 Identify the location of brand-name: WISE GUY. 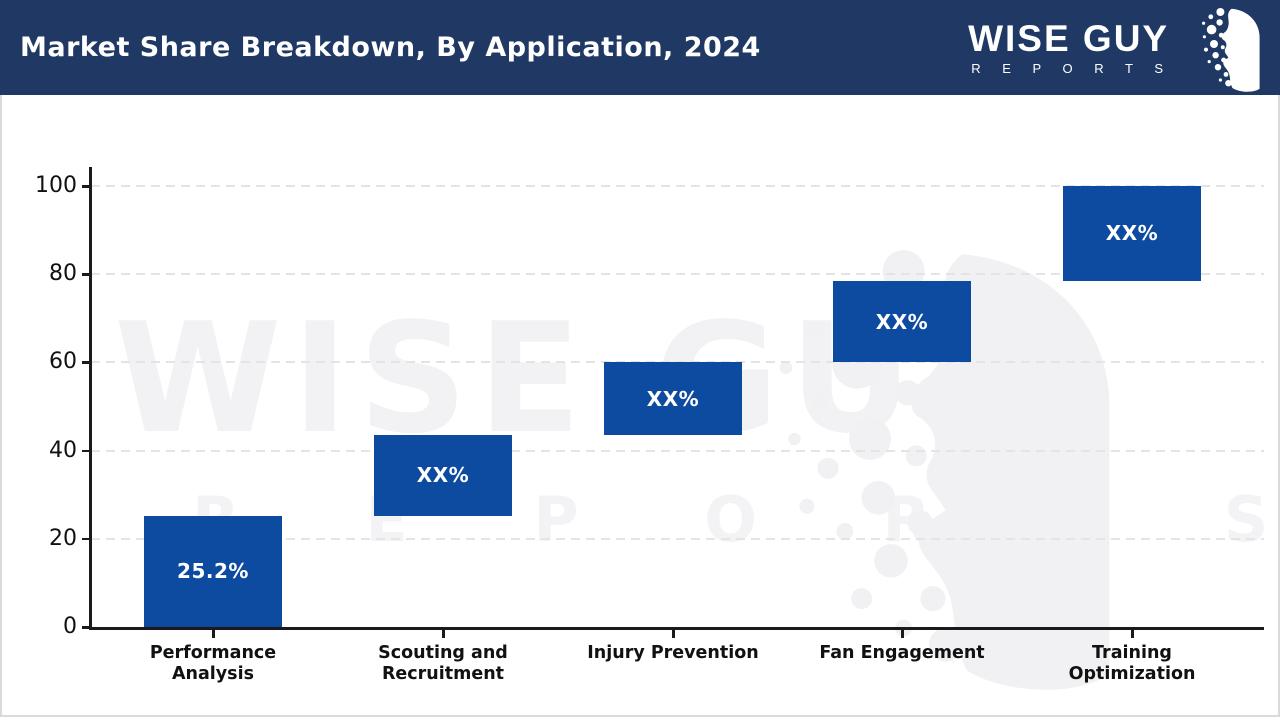
(1069, 38).